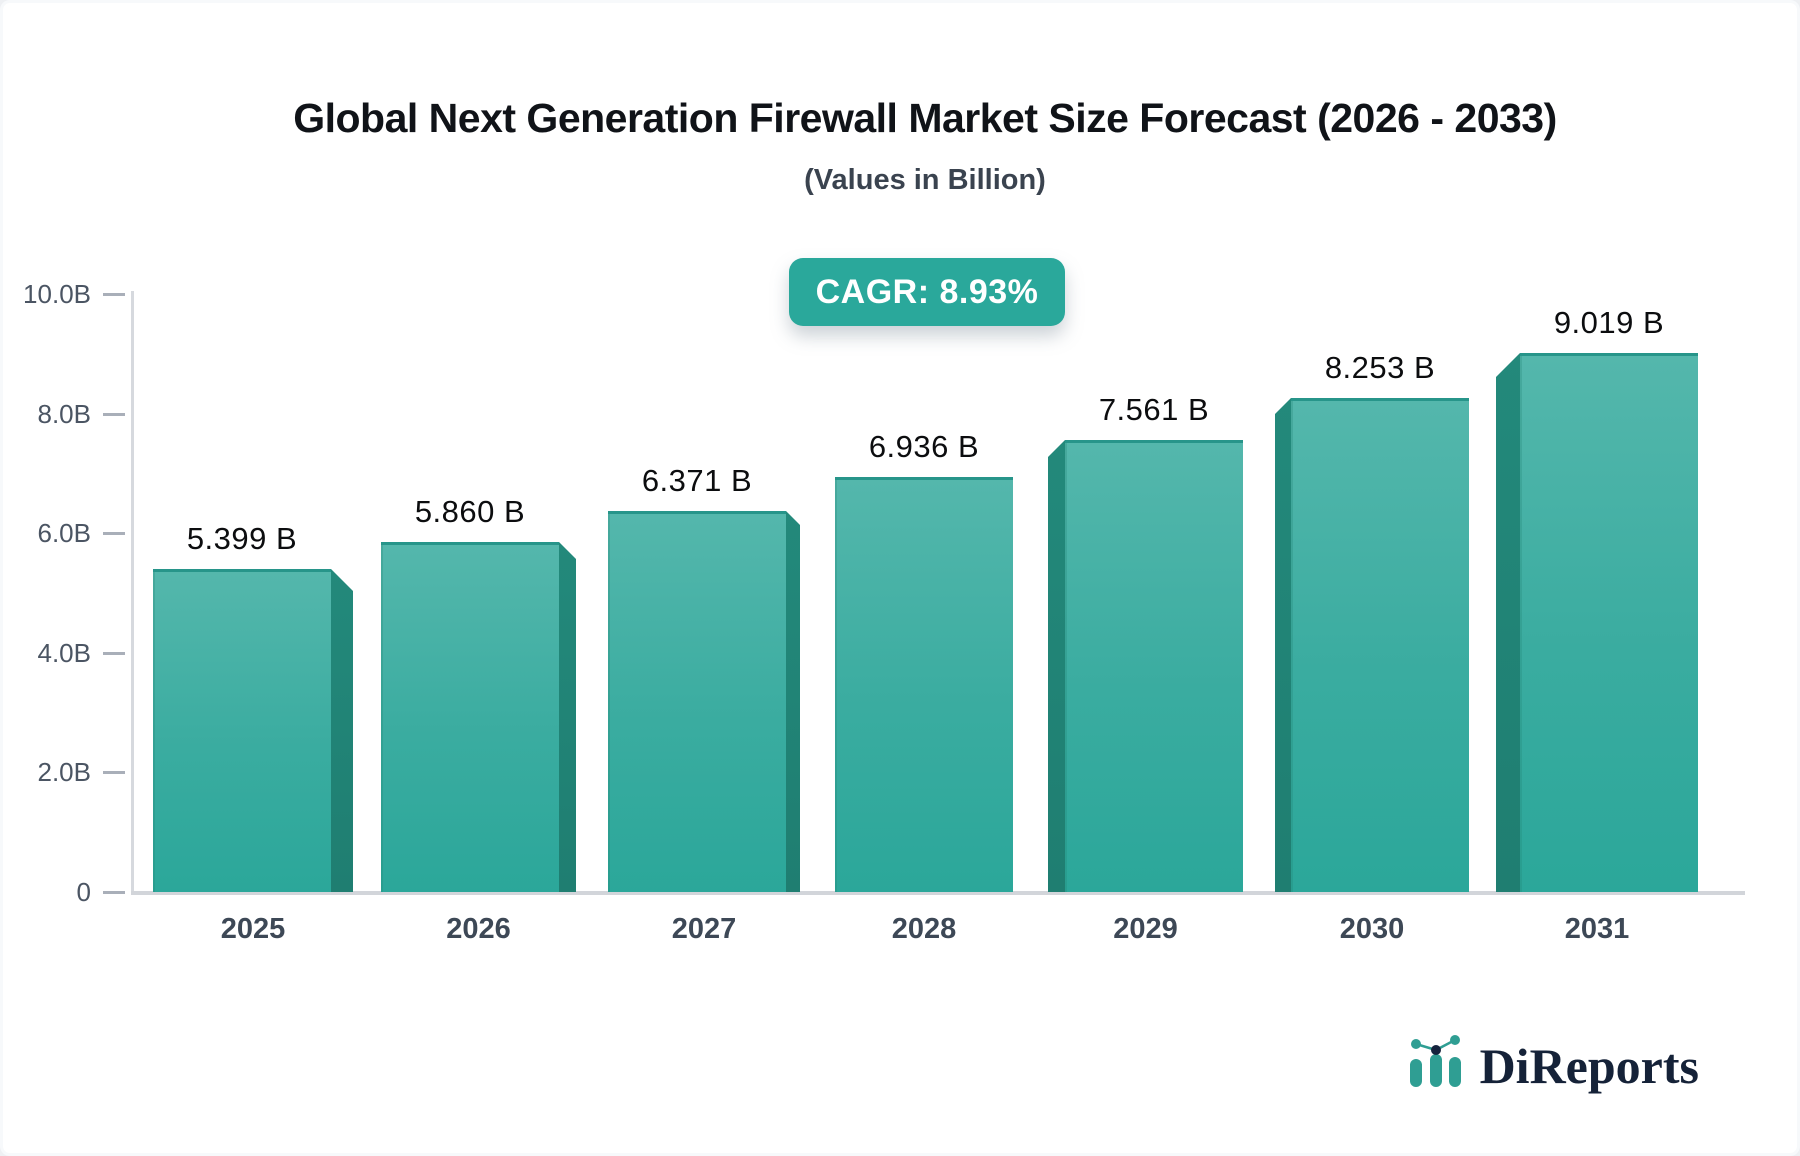 The width and height of the screenshot is (1800, 1156). What do you see at coordinates (1145, 929) in the screenshot?
I see `x-axis-label-2029: 2029` at bounding box center [1145, 929].